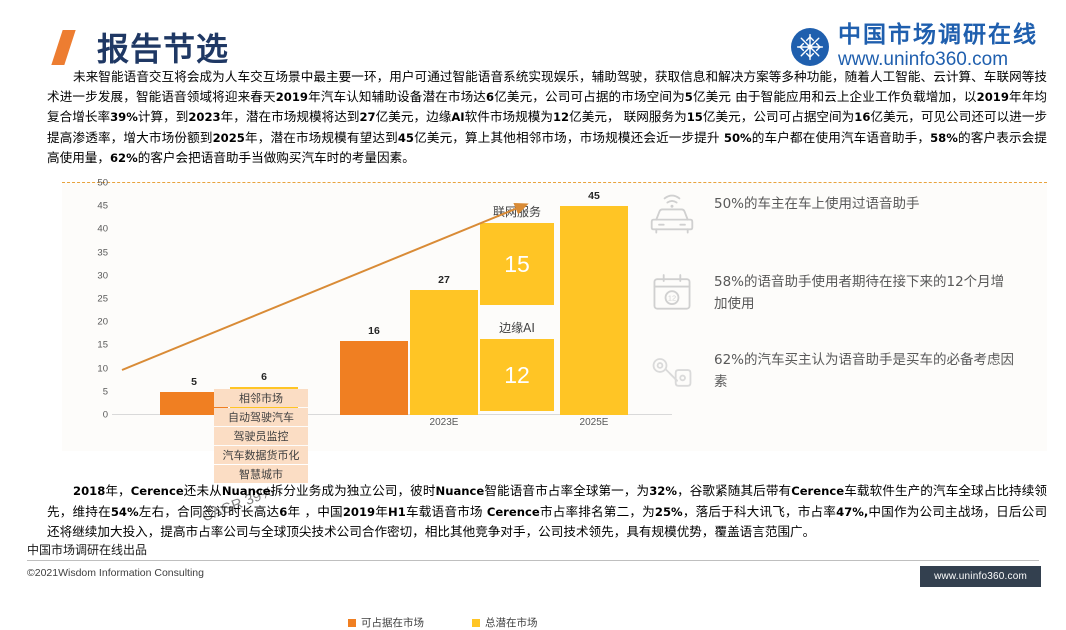  I want to click on page-title: 报告节选, so click(163, 49).